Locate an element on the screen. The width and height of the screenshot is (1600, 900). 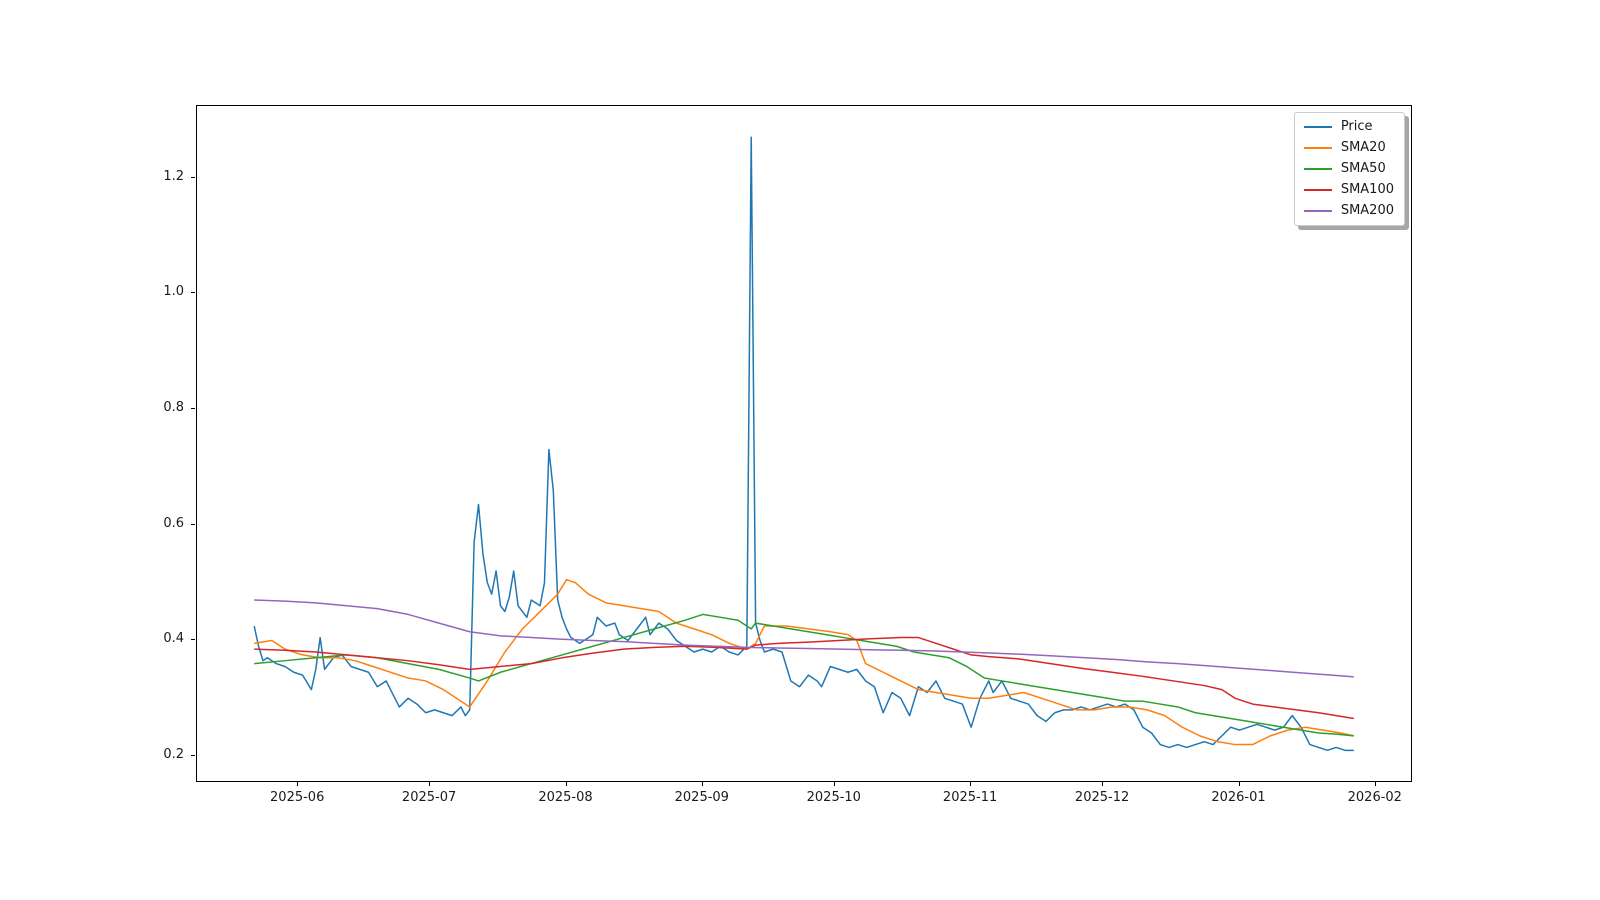
sma50-line-swatch-icon is located at coordinates (1317, 169).